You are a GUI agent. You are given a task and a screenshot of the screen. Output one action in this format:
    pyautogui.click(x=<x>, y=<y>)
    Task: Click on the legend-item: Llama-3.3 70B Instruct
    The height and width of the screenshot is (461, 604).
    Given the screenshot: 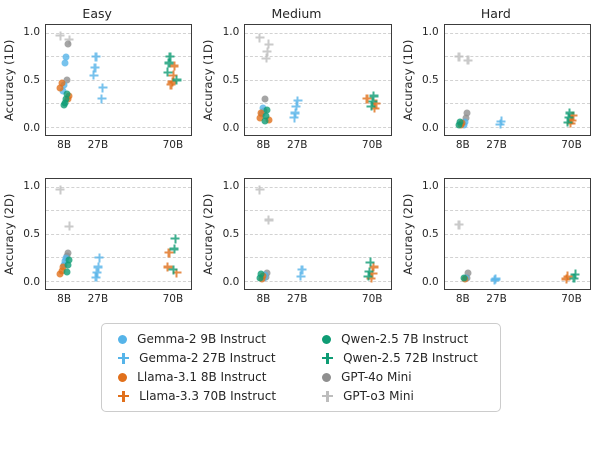 What is the action you would take?
    pyautogui.click(x=197, y=396)
    